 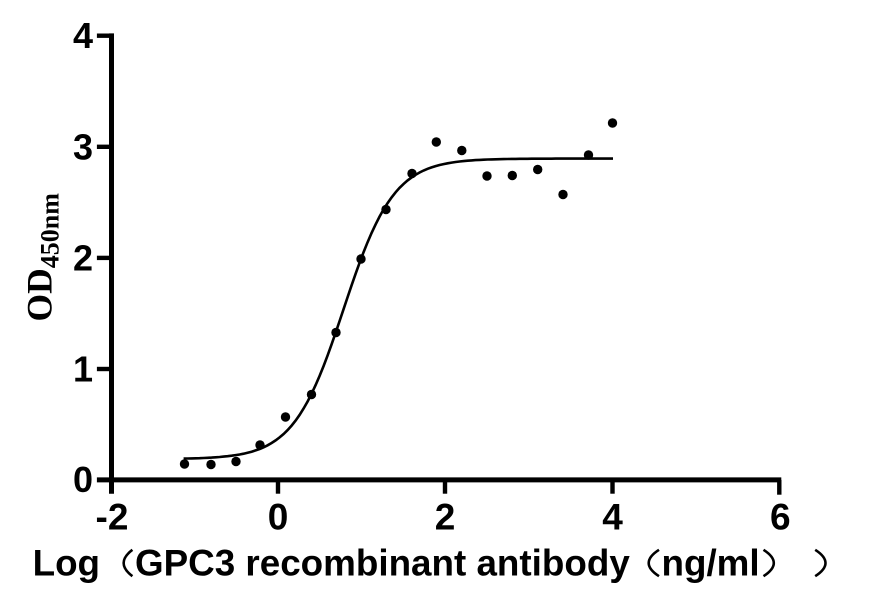 What do you see at coordinates (83, 146) in the screenshot?
I see `svg-text: 3` at bounding box center [83, 146].